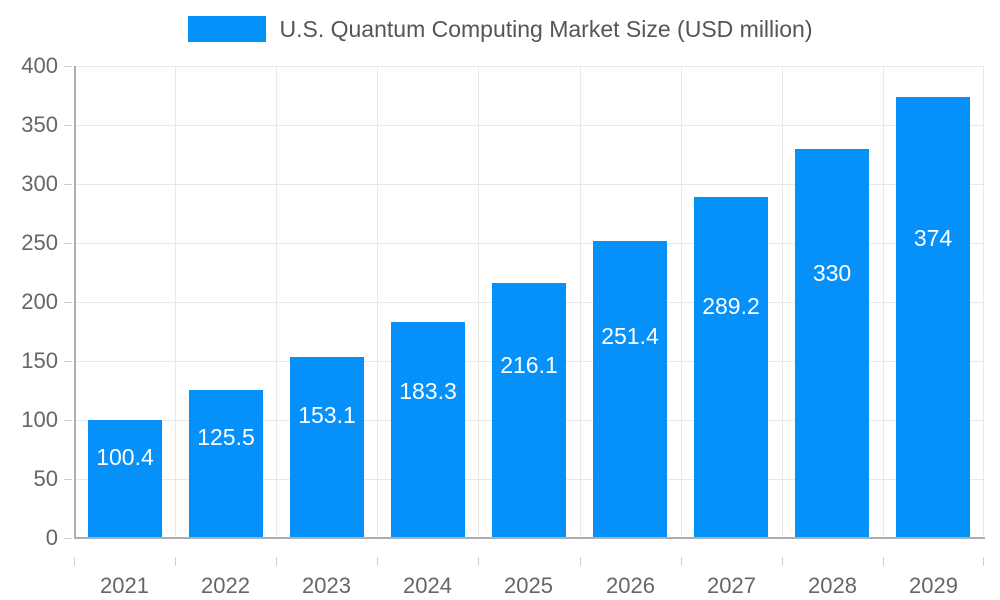  Describe the element at coordinates (226, 29) in the screenshot. I see `legend-color-swatch` at that location.